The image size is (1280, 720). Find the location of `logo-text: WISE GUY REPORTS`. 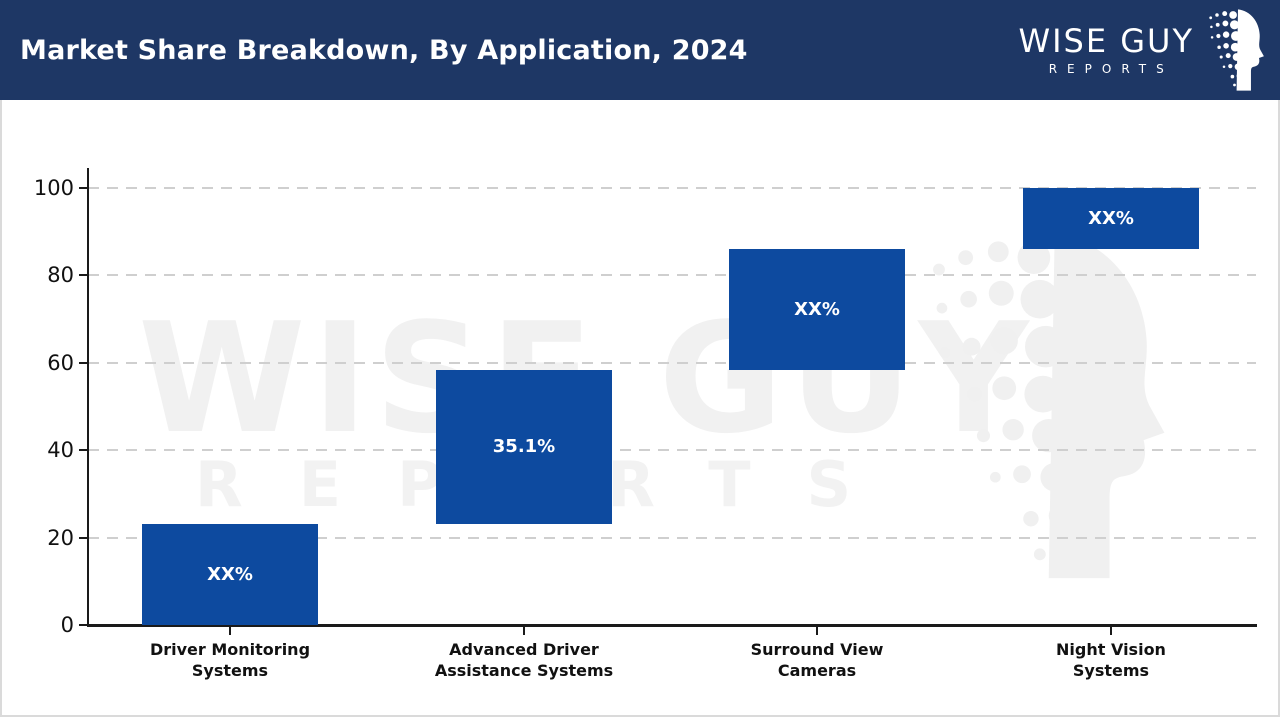

logo-text: WISE GUY REPORTS is located at coordinates (1106, 50).